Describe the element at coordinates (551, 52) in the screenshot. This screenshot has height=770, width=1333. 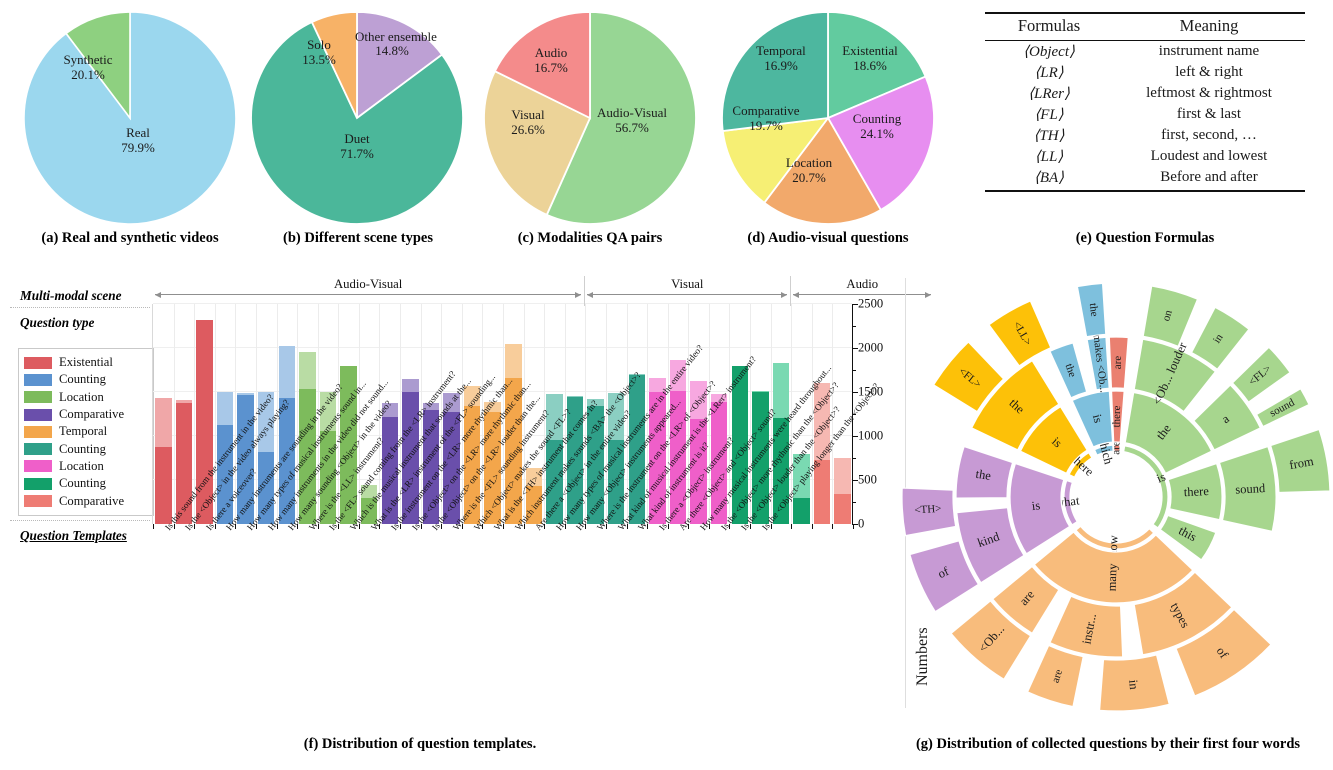
I see `pie-c-label-audio-text: Audio` at that location.